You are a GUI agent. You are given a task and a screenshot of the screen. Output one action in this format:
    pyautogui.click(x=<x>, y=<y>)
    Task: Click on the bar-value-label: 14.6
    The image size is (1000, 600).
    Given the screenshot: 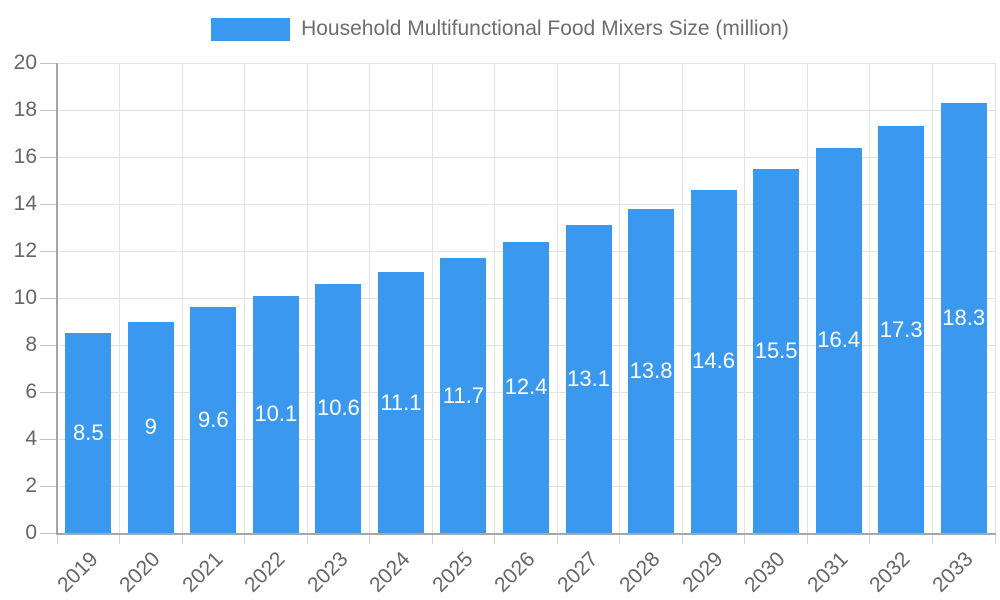 What is the action you would take?
    pyautogui.click(x=714, y=361)
    